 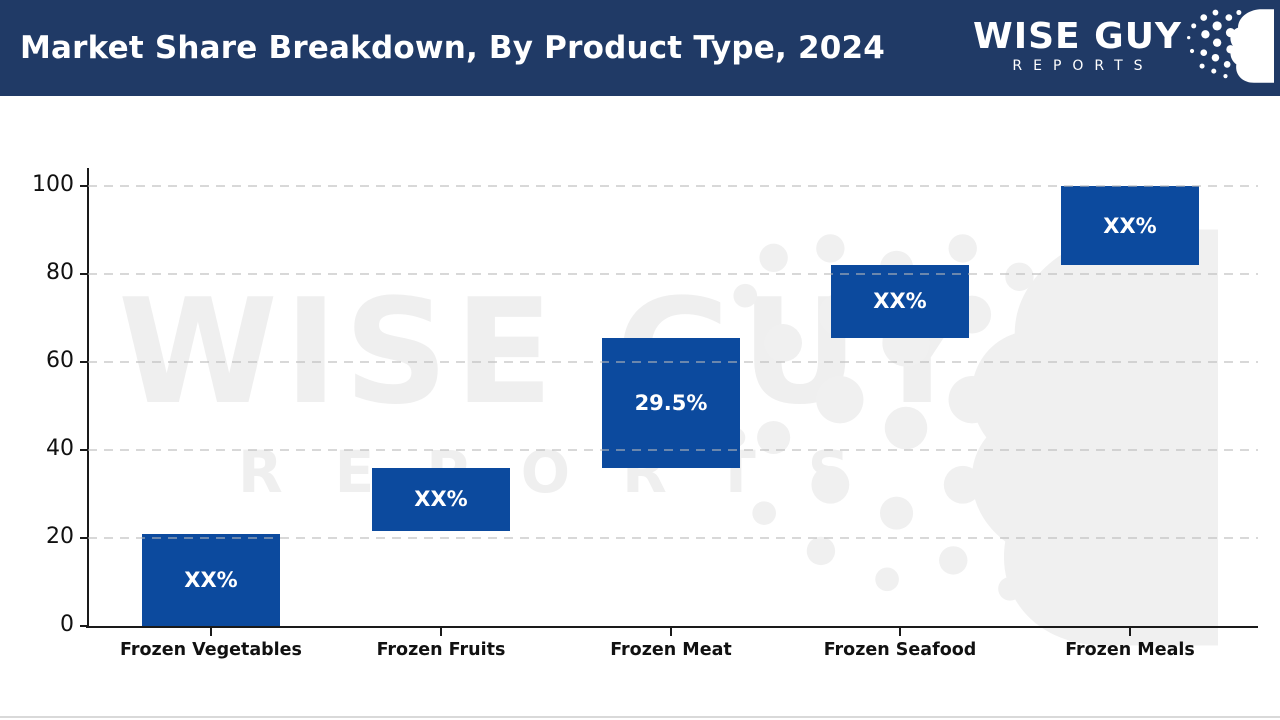 What do you see at coordinates (441, 650) in the screenshot?
I see `x-tick-label: Frozen Fruits` at bounding box center [441, 650].